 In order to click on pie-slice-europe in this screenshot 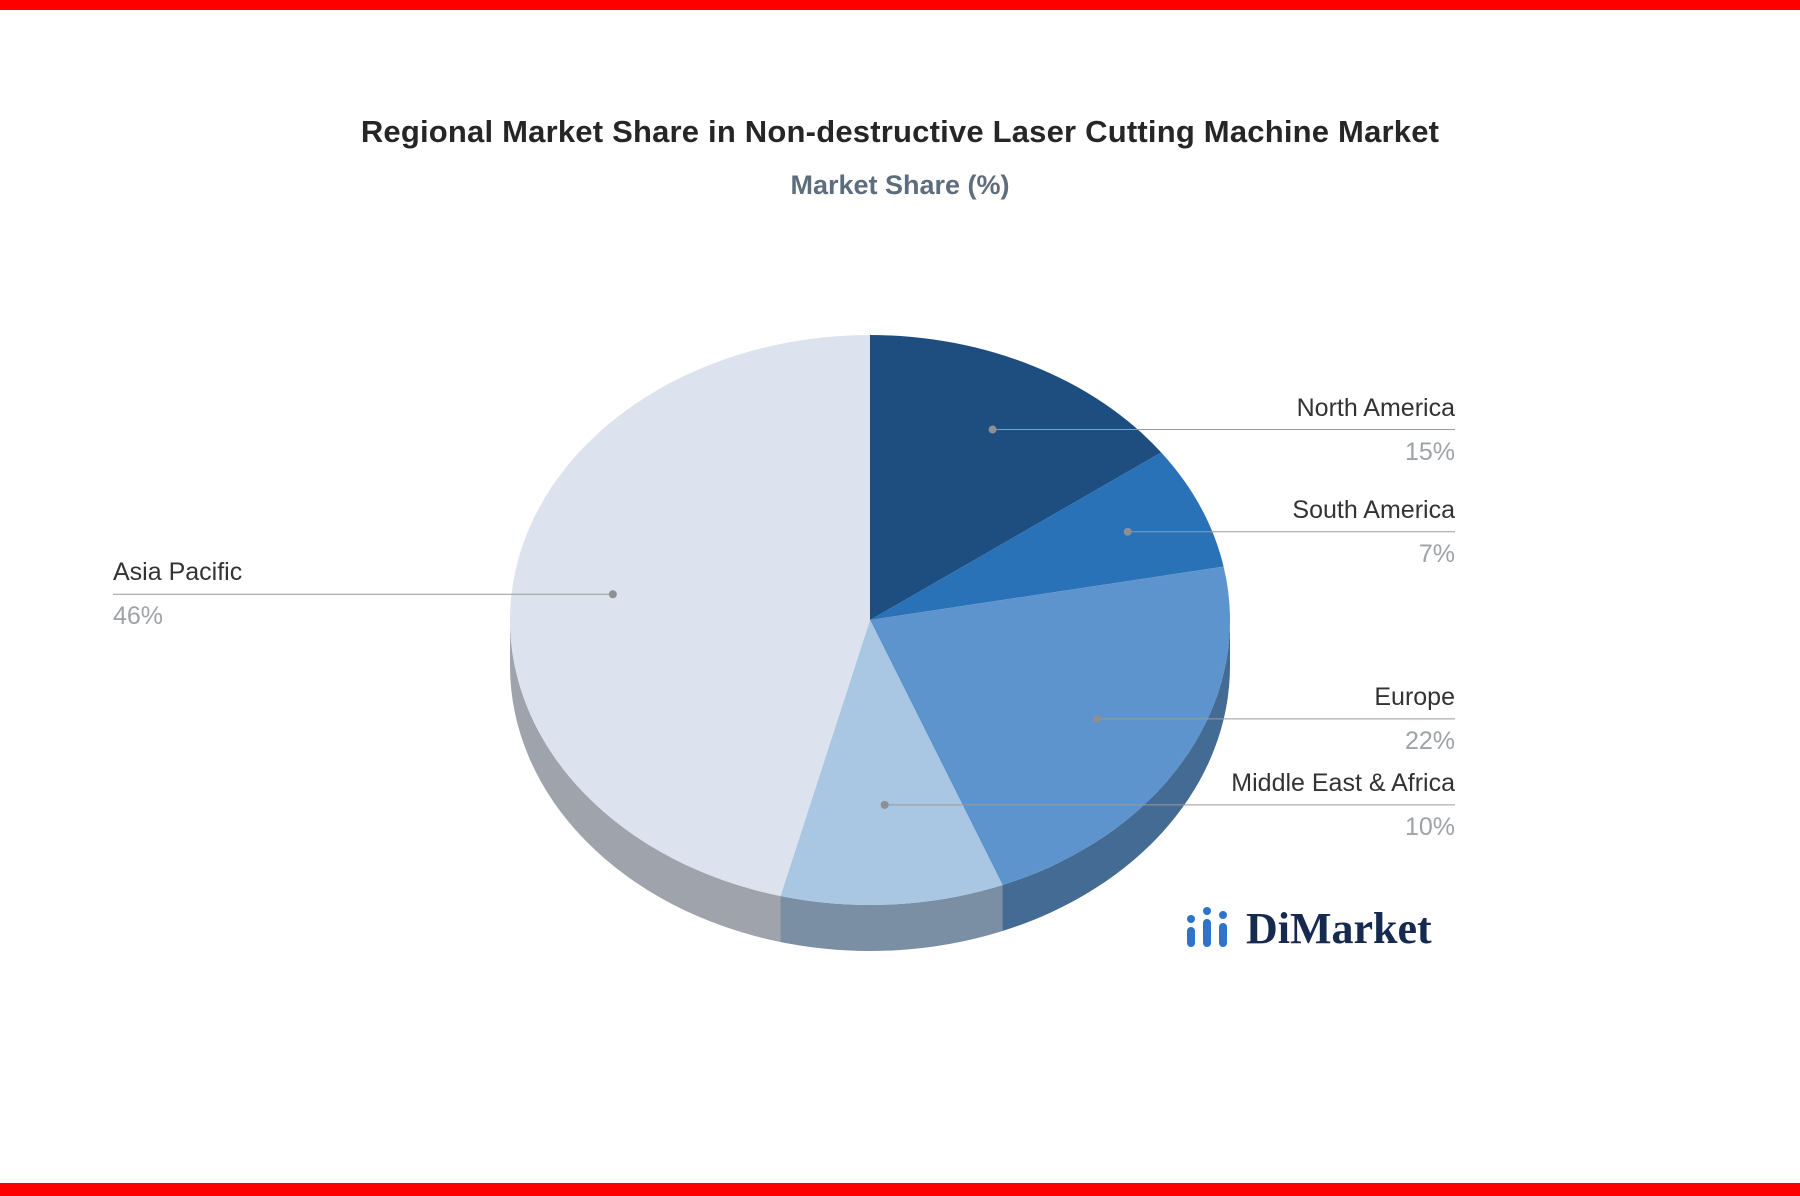, I will do `click(1050, 725)`.